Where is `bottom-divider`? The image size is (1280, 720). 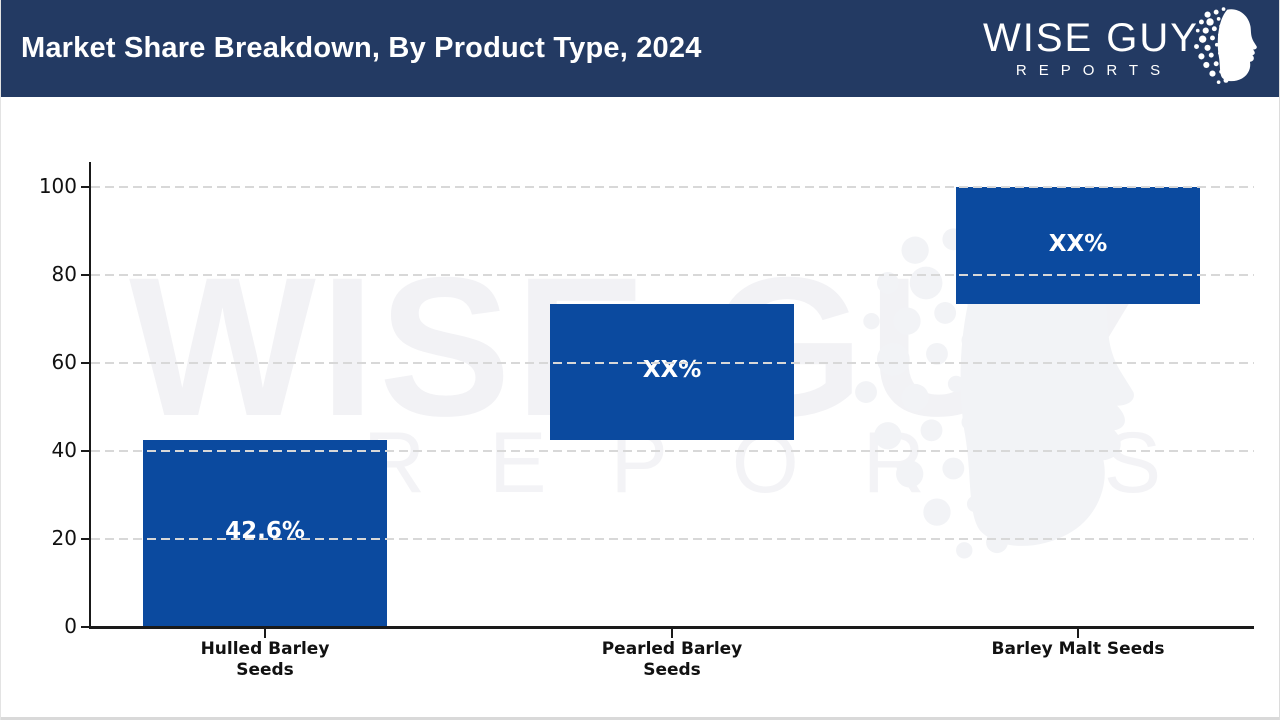 bottom-divider is located at coordinates (640, 718).